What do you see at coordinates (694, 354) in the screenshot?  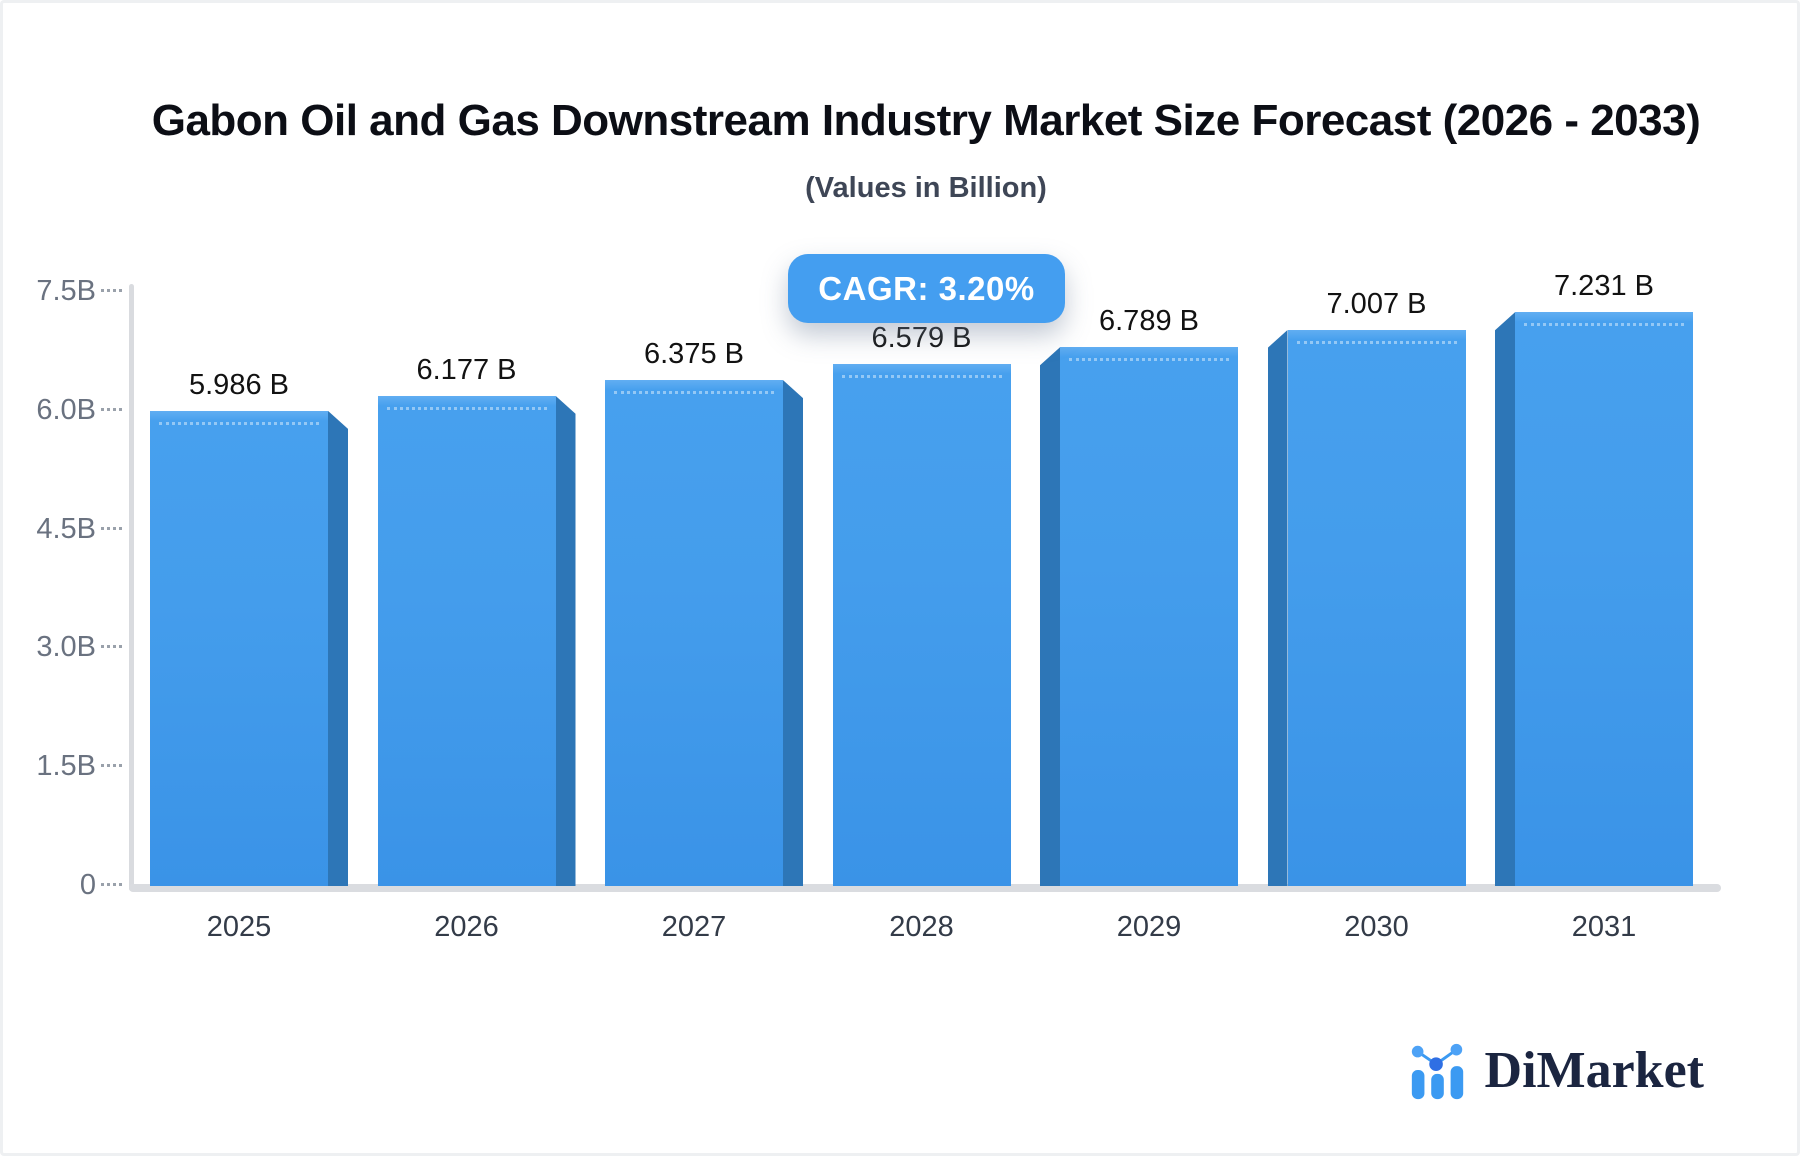 I see `bar-value-label: 6.375 B` at bounding box center [694, 354].